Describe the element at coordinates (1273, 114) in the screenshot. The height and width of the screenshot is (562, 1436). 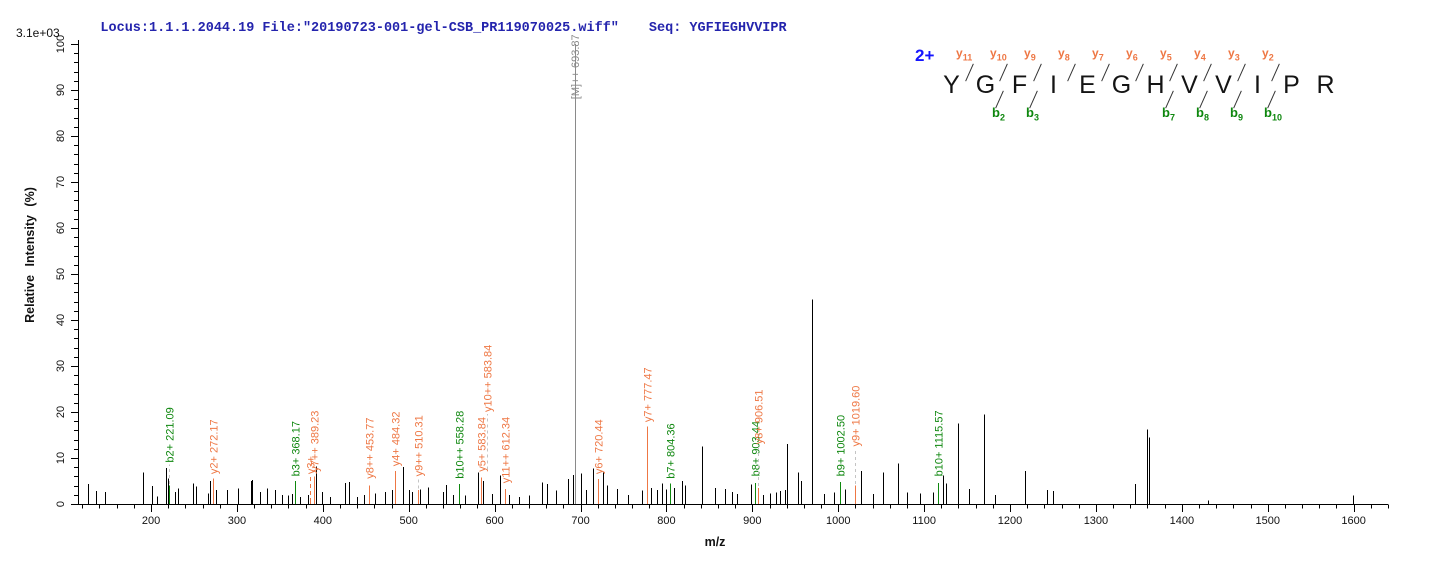
I see `b-ion-tag-b10: b10` at that location.